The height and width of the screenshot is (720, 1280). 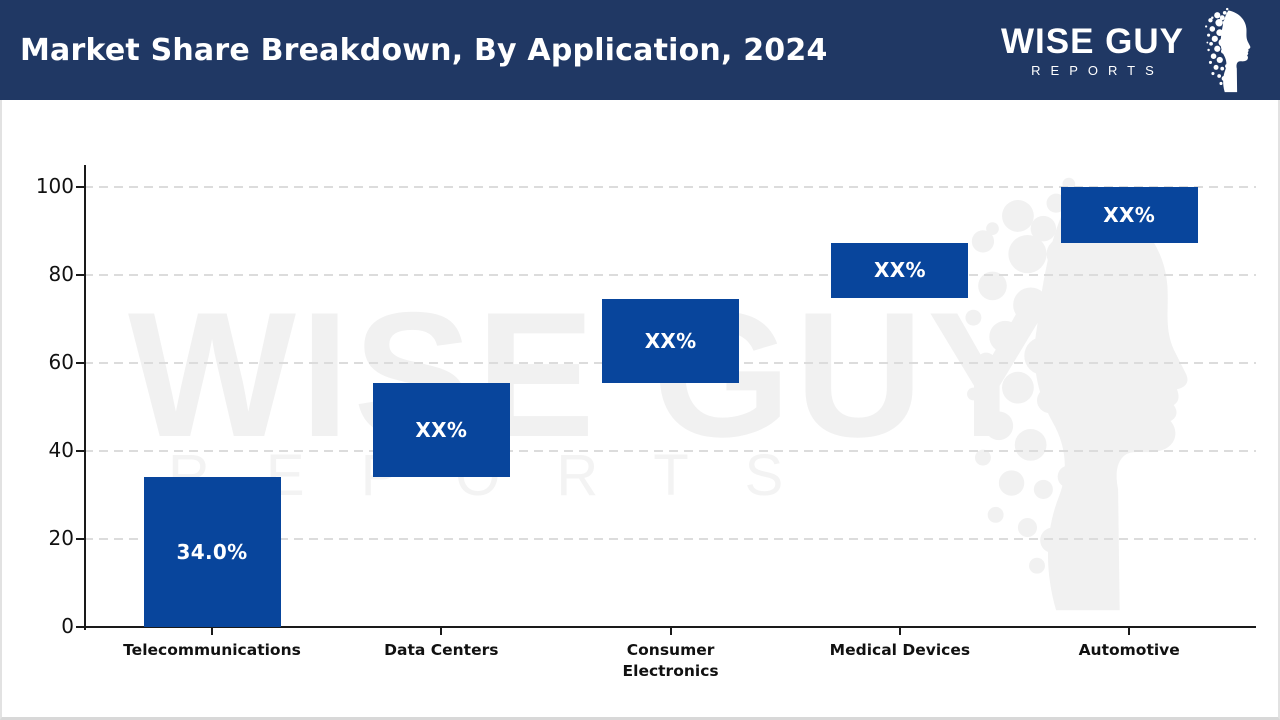 I want to click on bar-value-label: 34.0%, so click(x=212, y=552).